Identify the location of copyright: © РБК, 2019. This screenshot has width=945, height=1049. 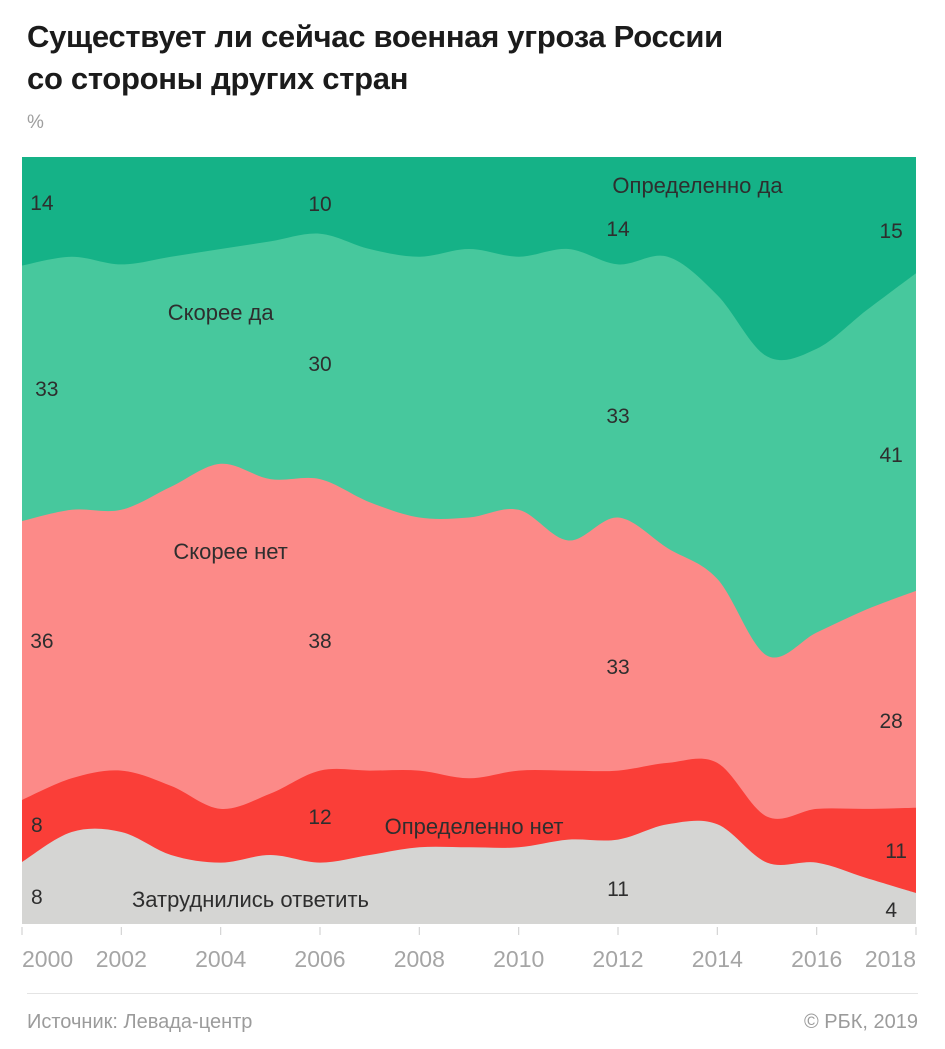
(860, 1022).